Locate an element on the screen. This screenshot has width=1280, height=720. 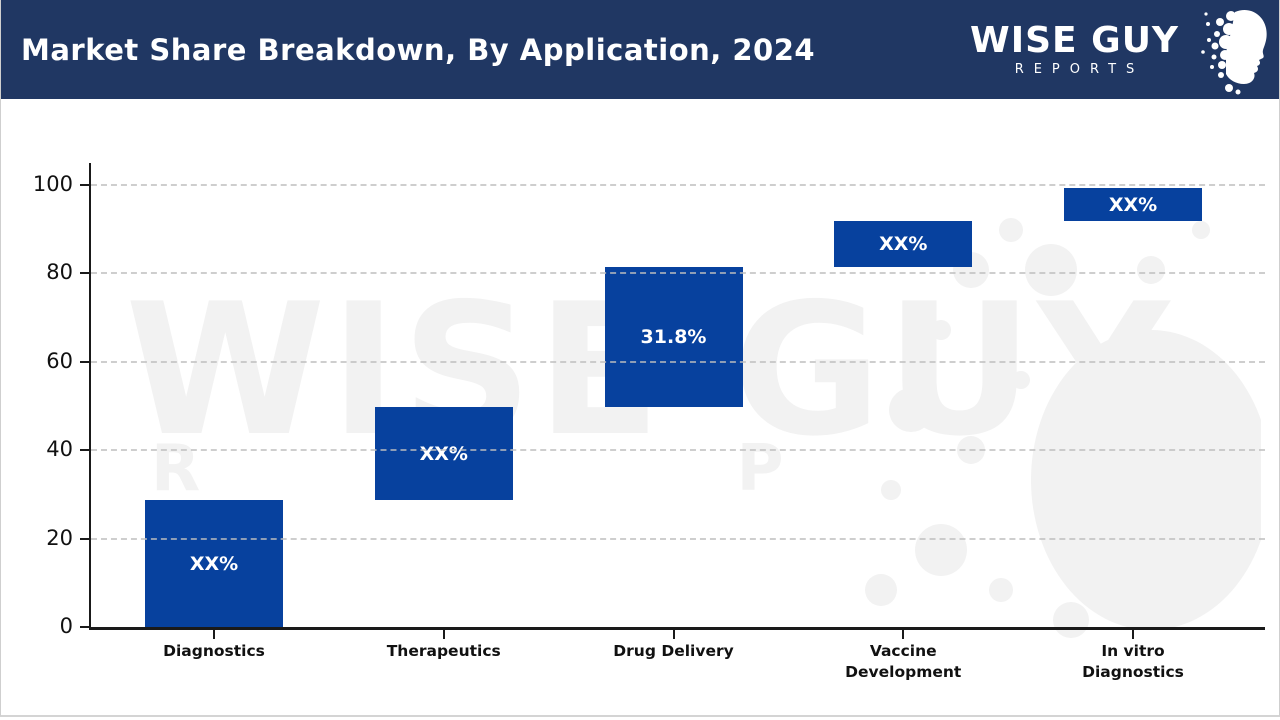
ytick-label-0: 0 is located at coordinates (66, 626).